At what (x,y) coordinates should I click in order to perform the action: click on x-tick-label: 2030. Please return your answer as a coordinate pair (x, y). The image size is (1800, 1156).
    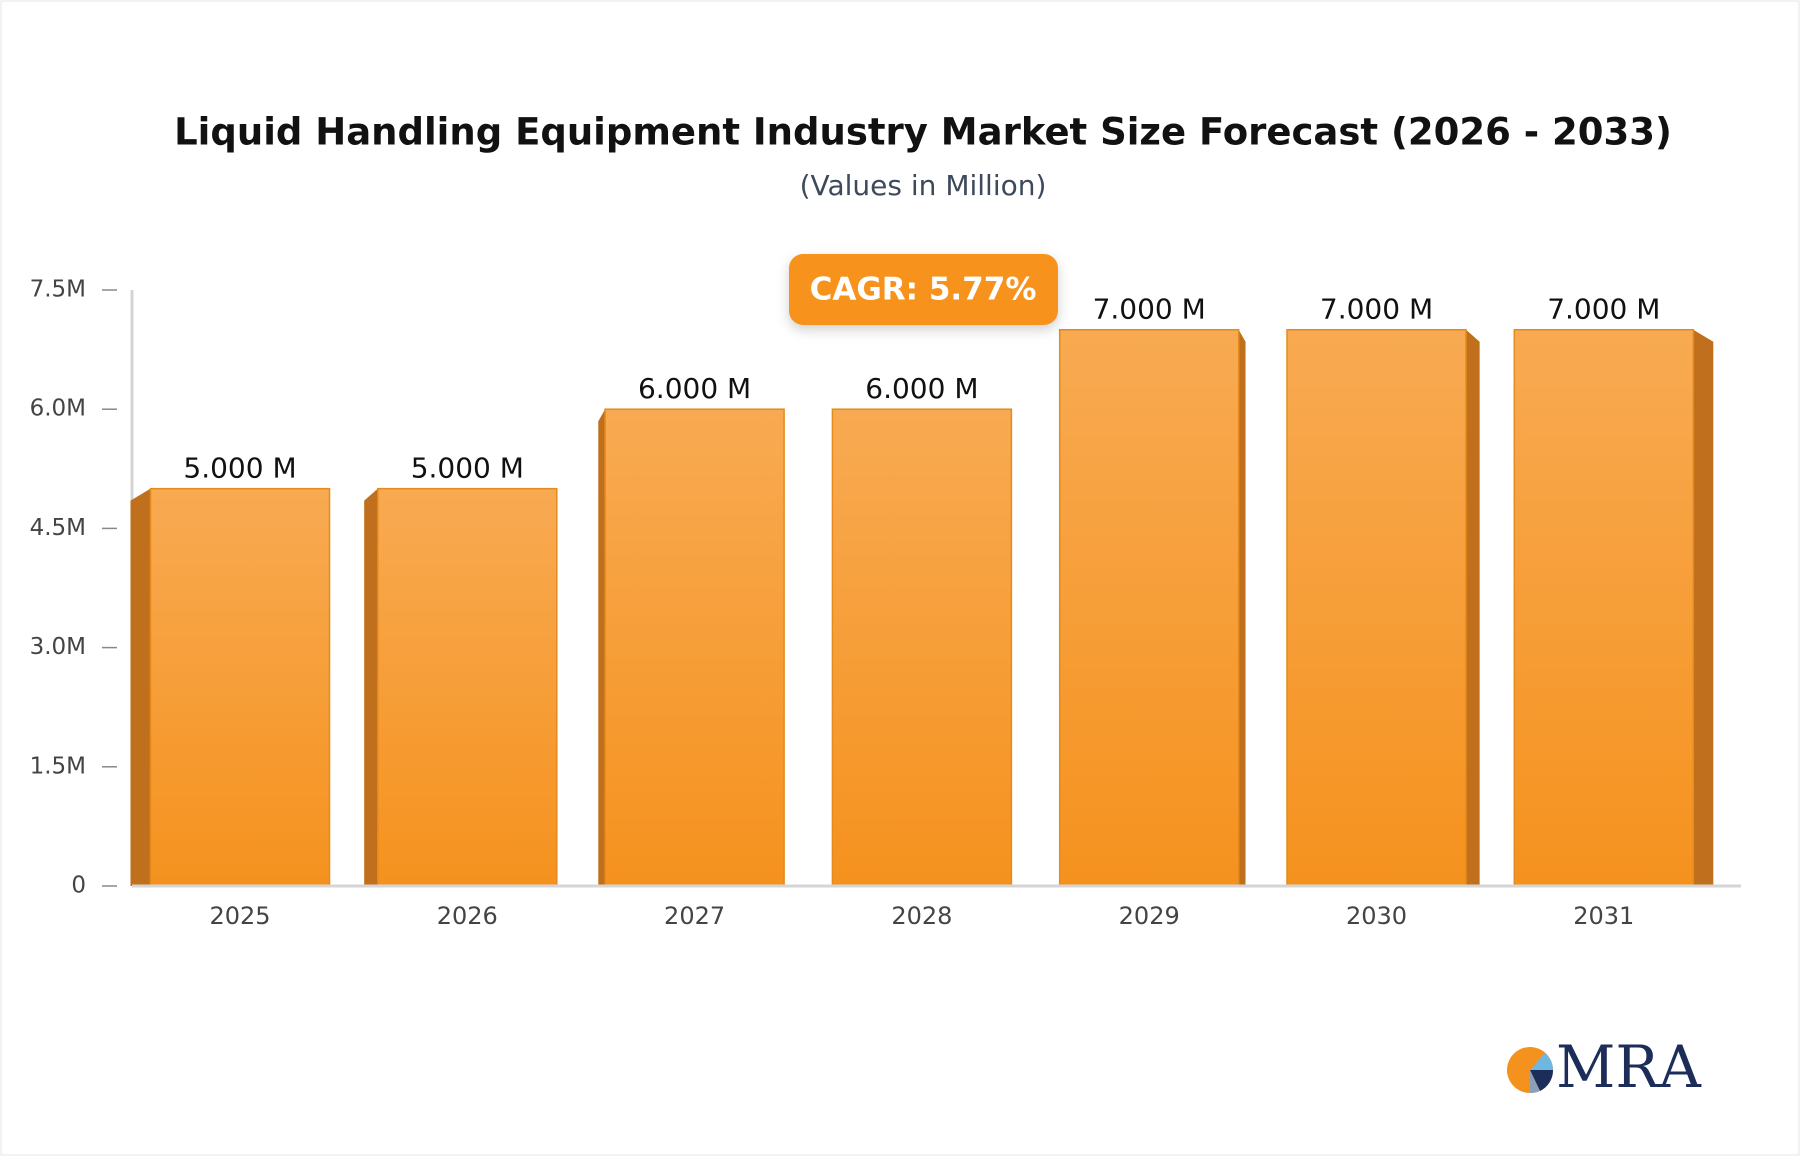
    Looking at the image, I should click on (1376, 916).